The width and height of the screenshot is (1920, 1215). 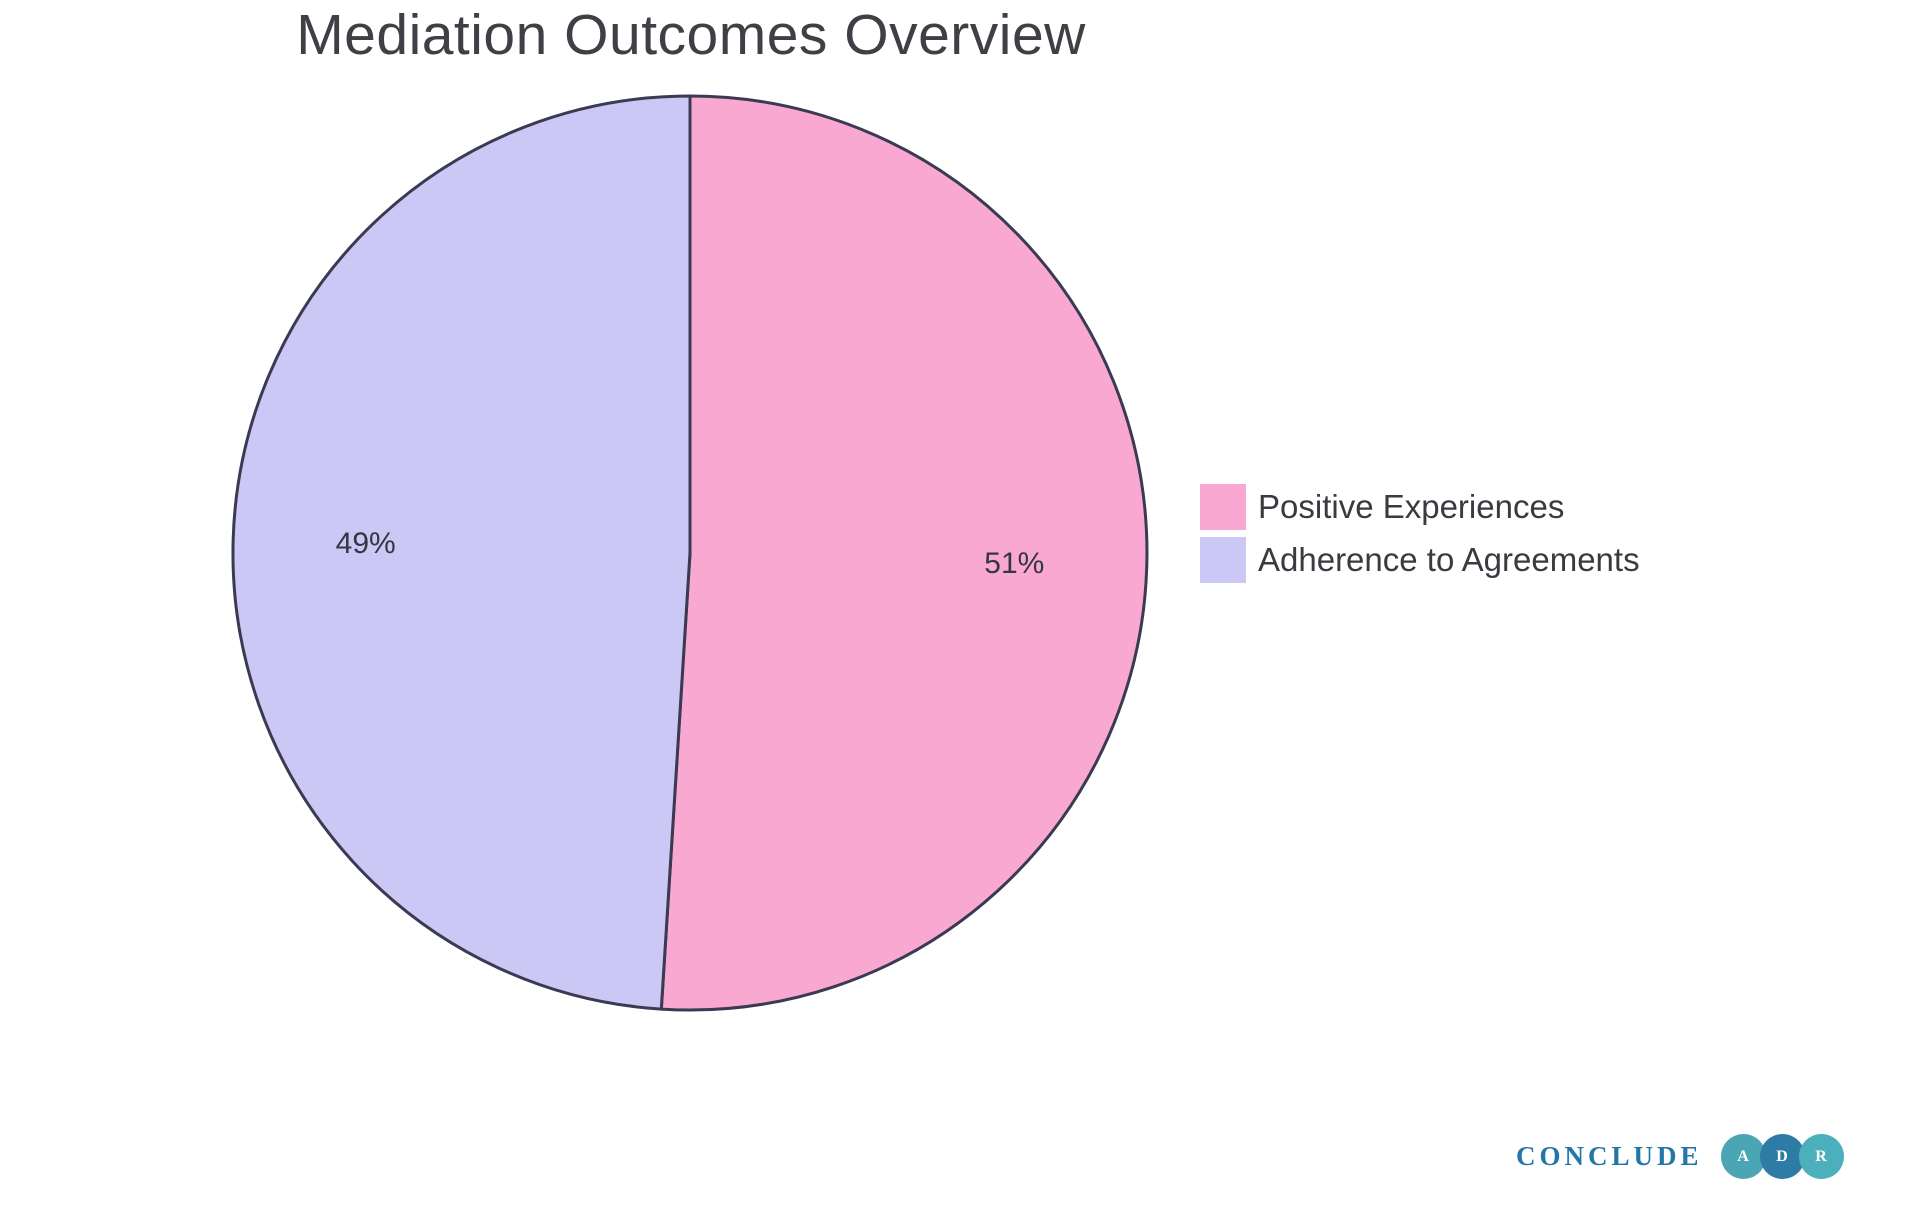 I want to click on legend-item-positive-experiences: Positive Experiences, so click(x=1420, y=507).